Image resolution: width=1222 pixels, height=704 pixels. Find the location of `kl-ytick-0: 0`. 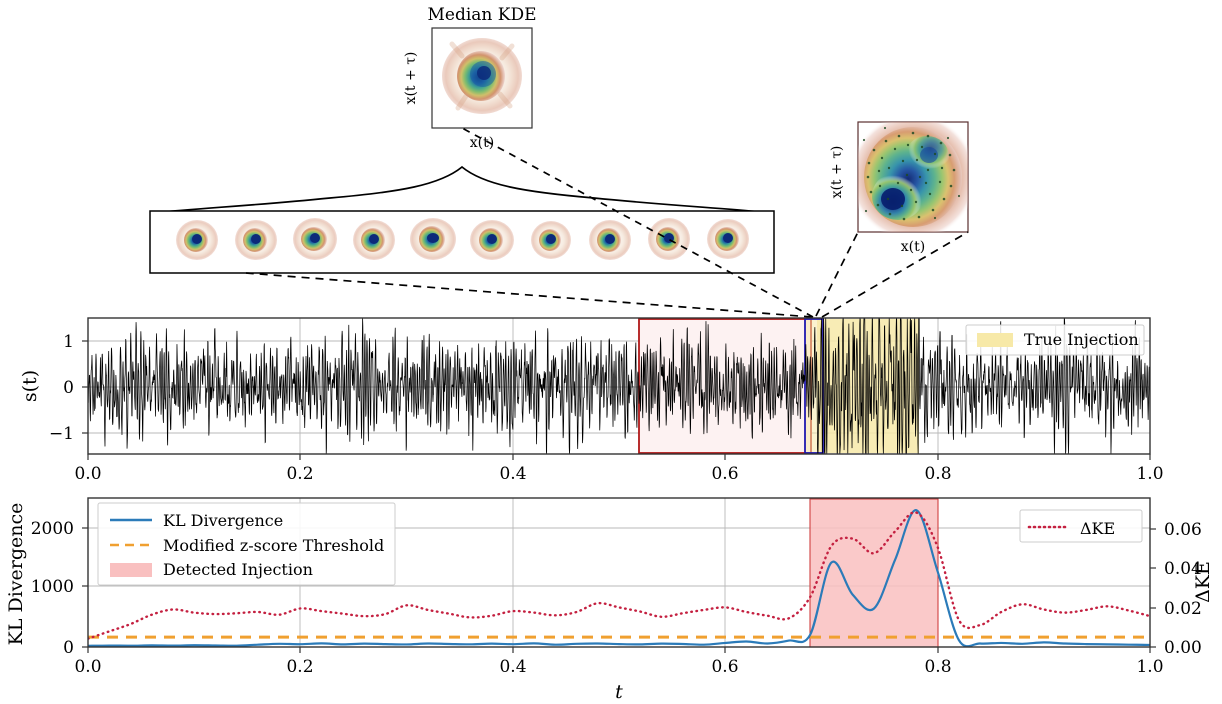

kl-ytick-0: 0 is located at coordinates (68, 648).